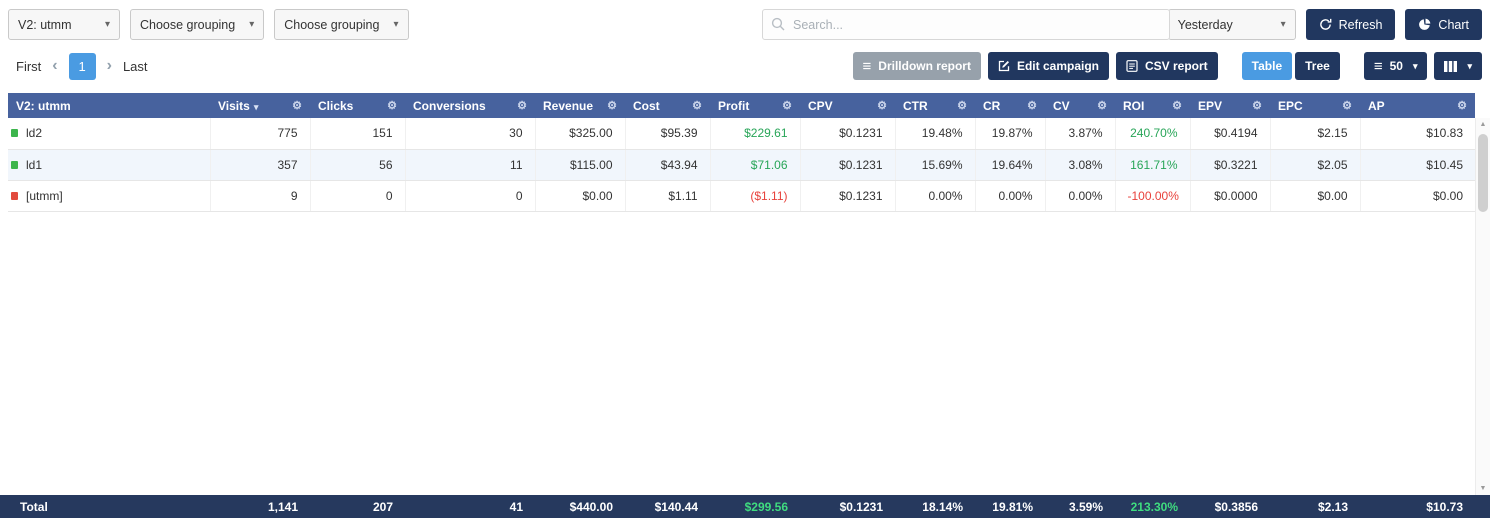  I want to click on edit-campaign-button: Edit campaign, so click(1048, 66).